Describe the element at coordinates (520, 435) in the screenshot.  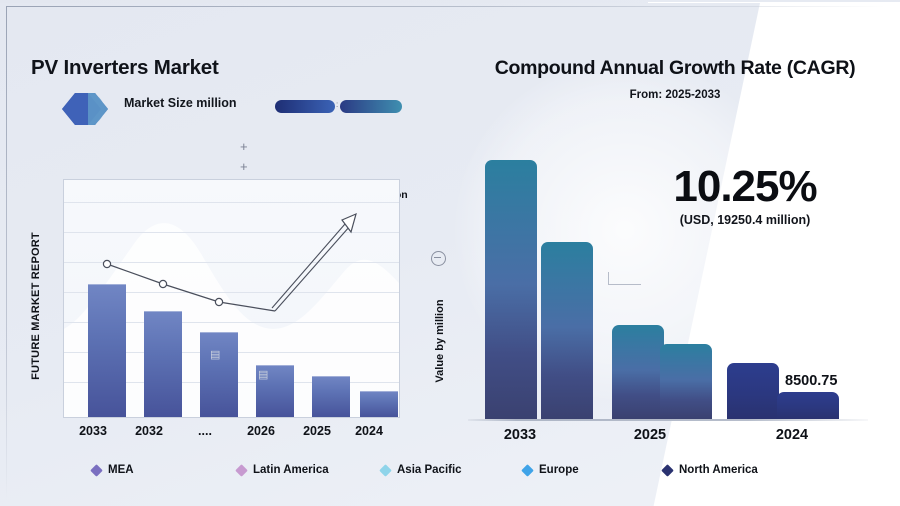
I see `right-axis-label-2033: 2033` at that location.